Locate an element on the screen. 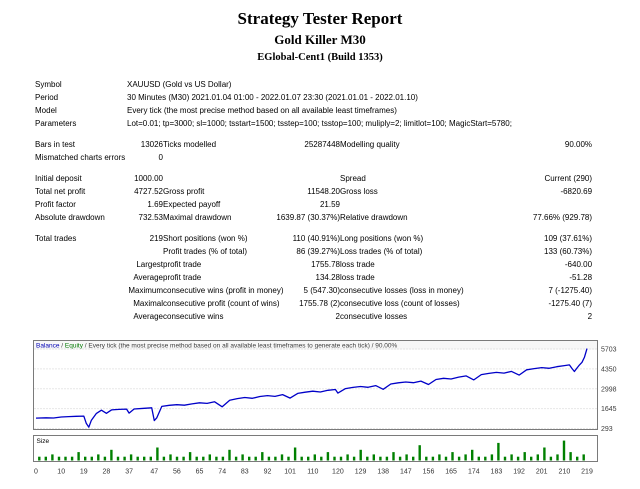 This screenshot has width=640, height=489. stats-cell: Gross loss -6820.69 is located at coordinates (466, 191).